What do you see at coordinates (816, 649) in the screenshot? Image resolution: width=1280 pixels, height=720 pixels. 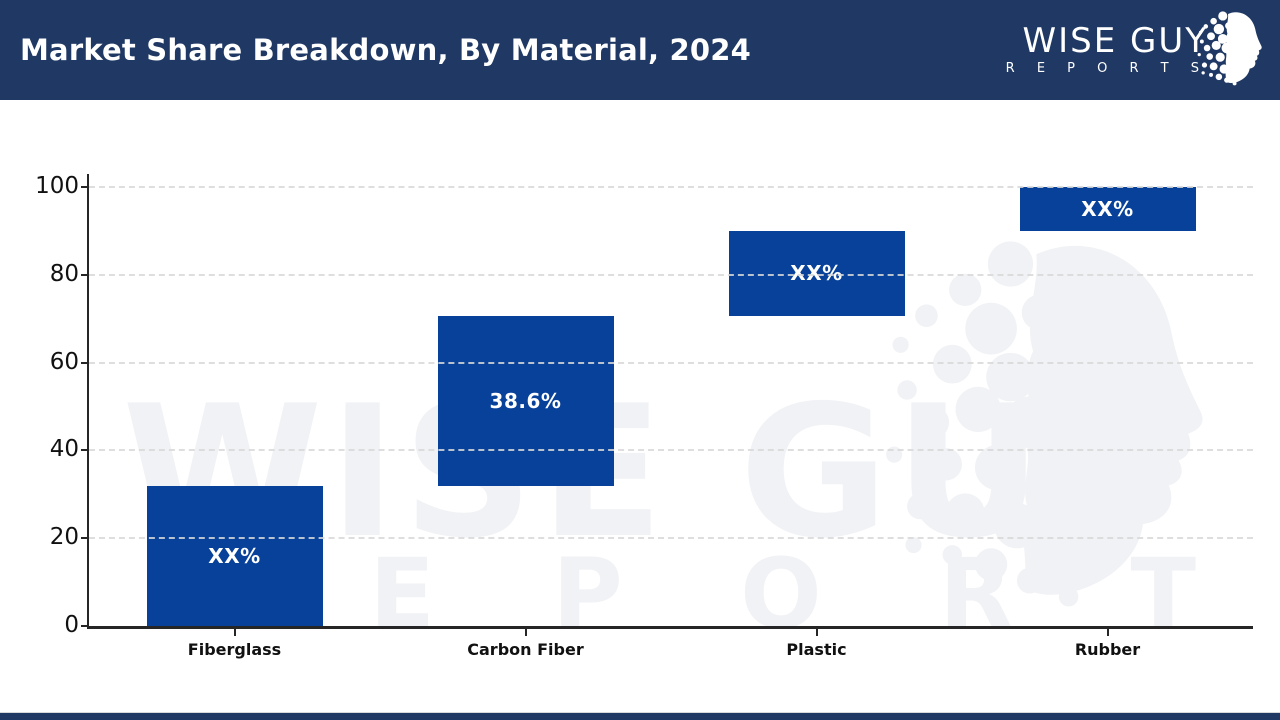 I see `category-label-plastic: Plastic` at bounding box center [816, 649].